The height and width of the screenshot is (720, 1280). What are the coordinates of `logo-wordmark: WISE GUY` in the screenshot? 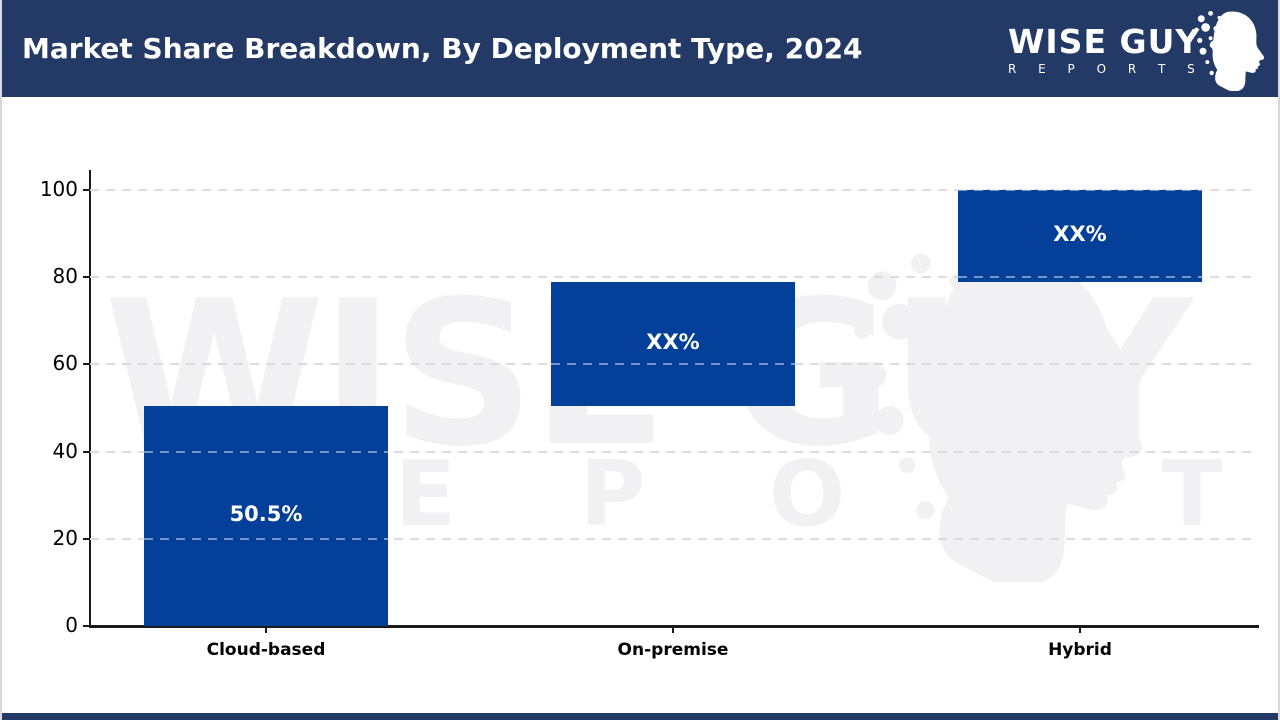 It's located at (1104, 41).